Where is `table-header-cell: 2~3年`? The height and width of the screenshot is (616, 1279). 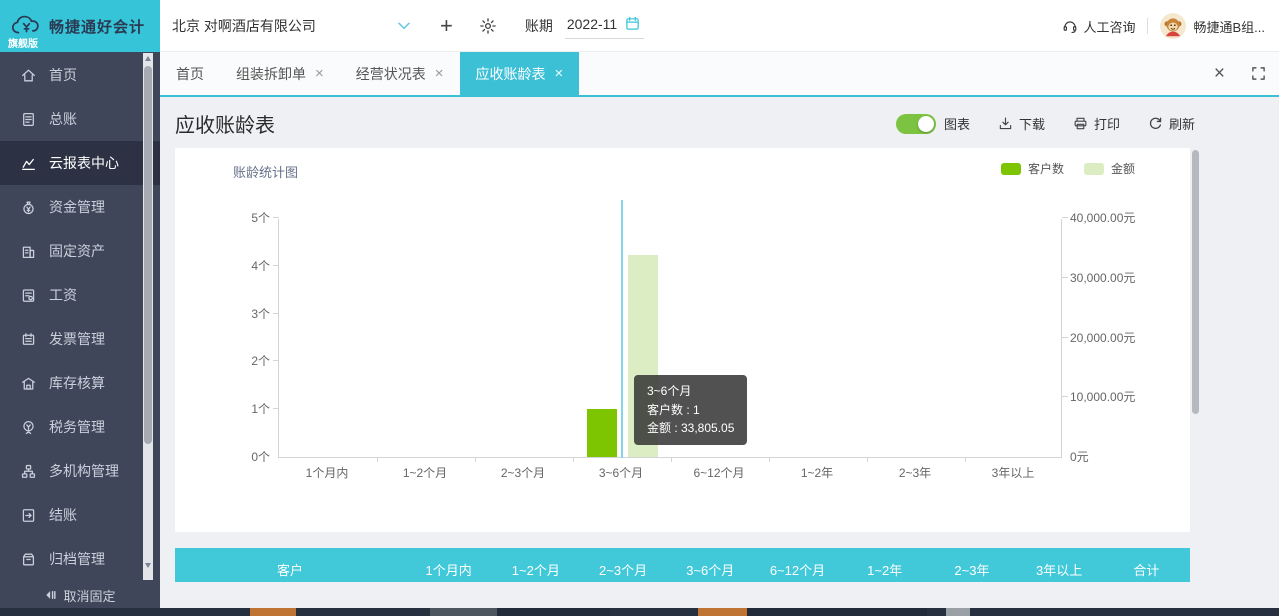 table-header-cell: 2~3年 is located at coordinates (972, 570).